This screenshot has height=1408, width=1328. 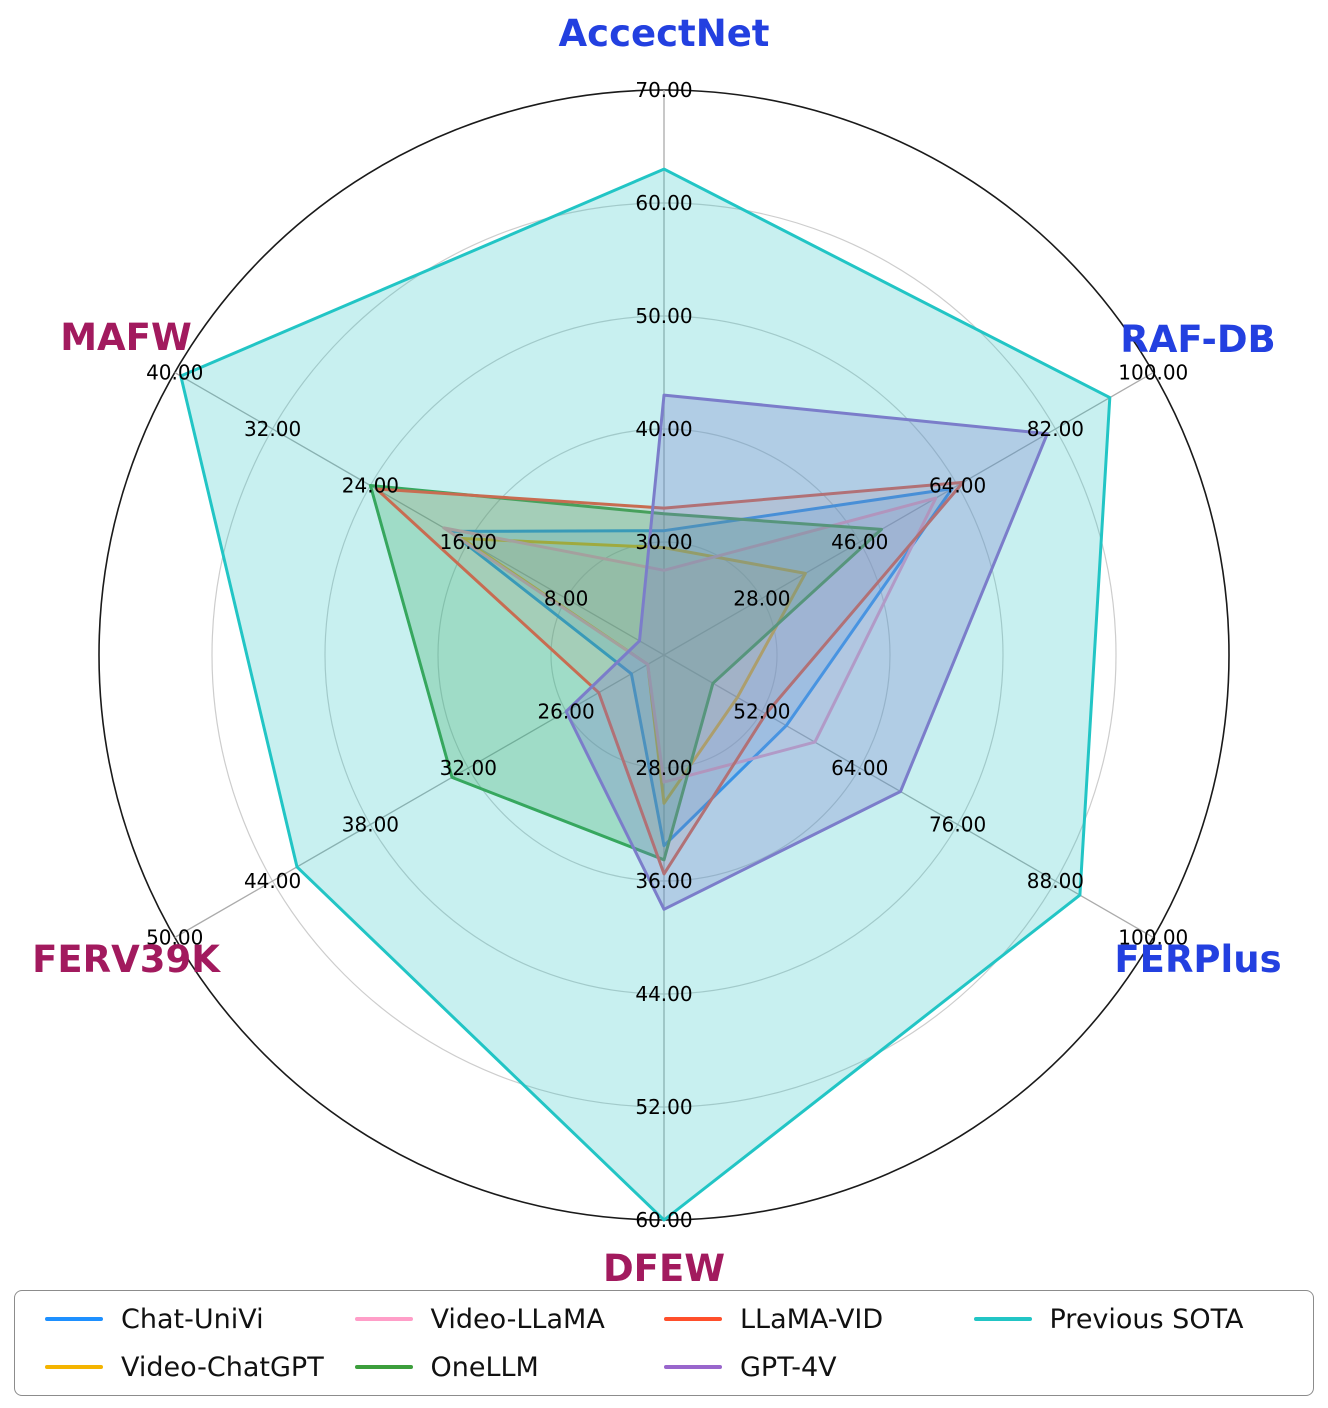 What do you see at coordinates (663, 1220) in the screenshot?
I see `tick-label-dfew-60: 60.00` at bounding box center [663, 1220].